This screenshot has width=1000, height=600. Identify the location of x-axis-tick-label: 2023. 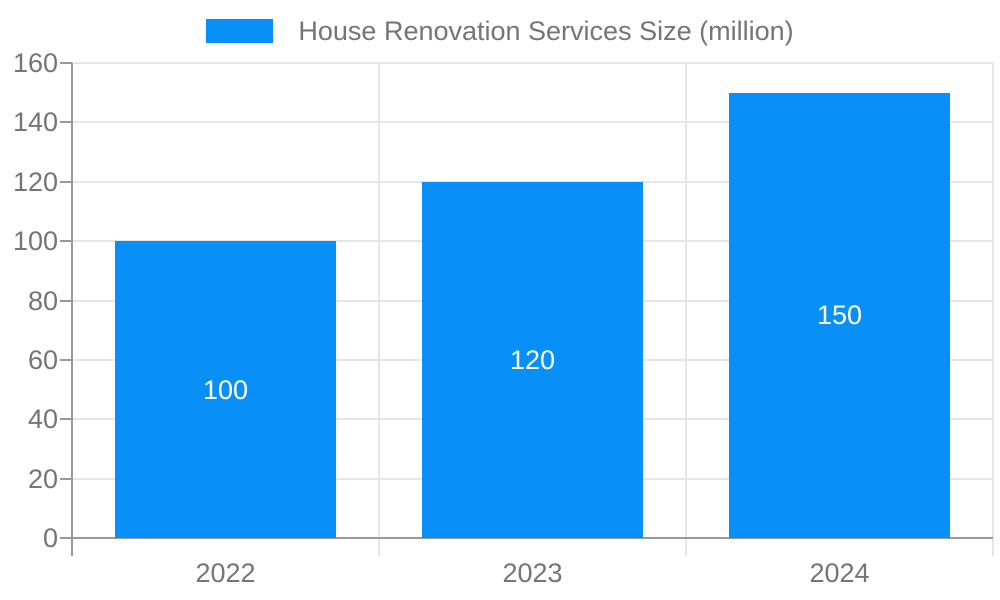
(532, 573).